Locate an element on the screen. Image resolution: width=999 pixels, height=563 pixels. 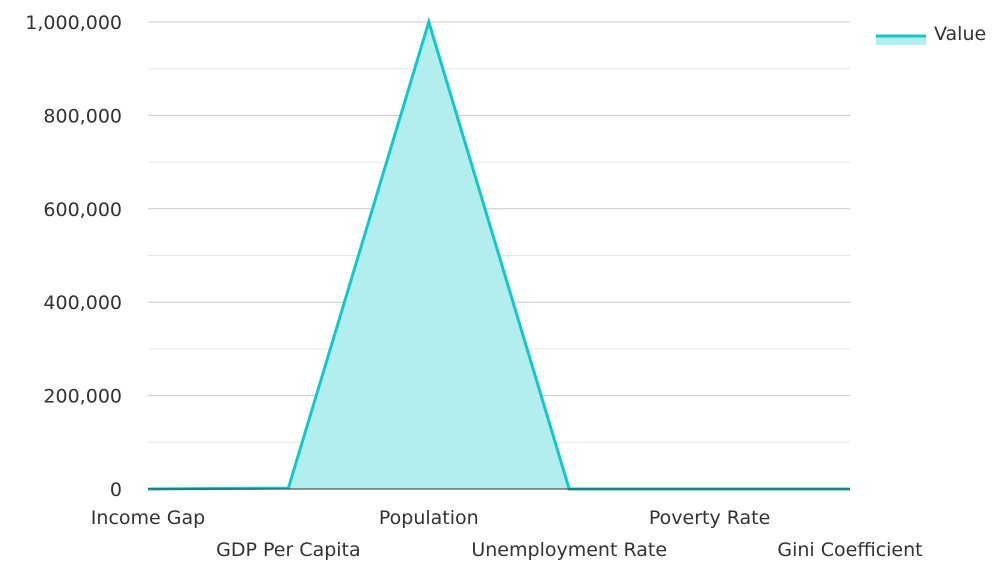
y-tick-label: 800,000 is located at coordinates (82, 116).